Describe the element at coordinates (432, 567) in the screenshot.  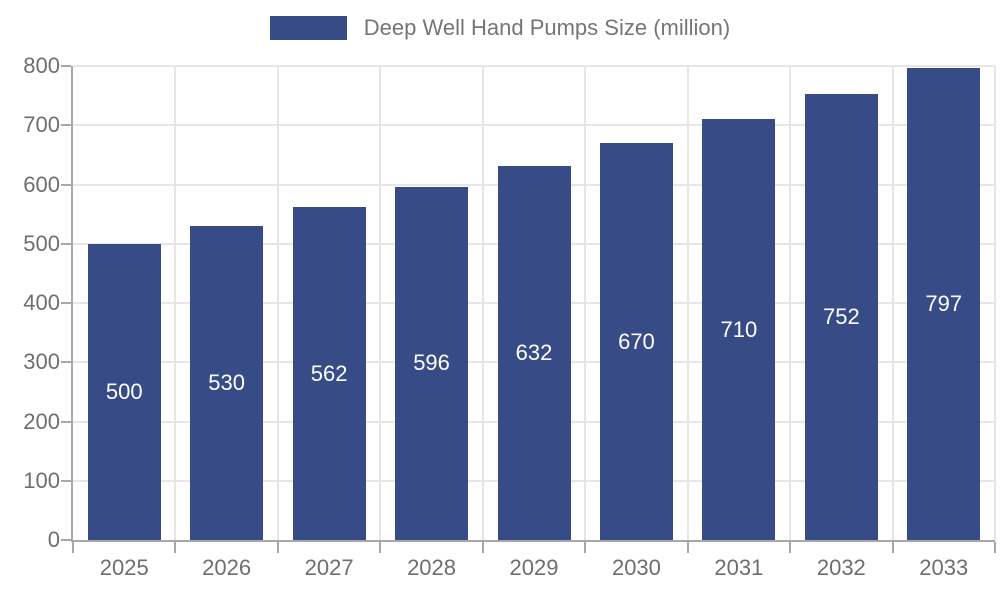
I see `x-tick-label: 2028` at that location.